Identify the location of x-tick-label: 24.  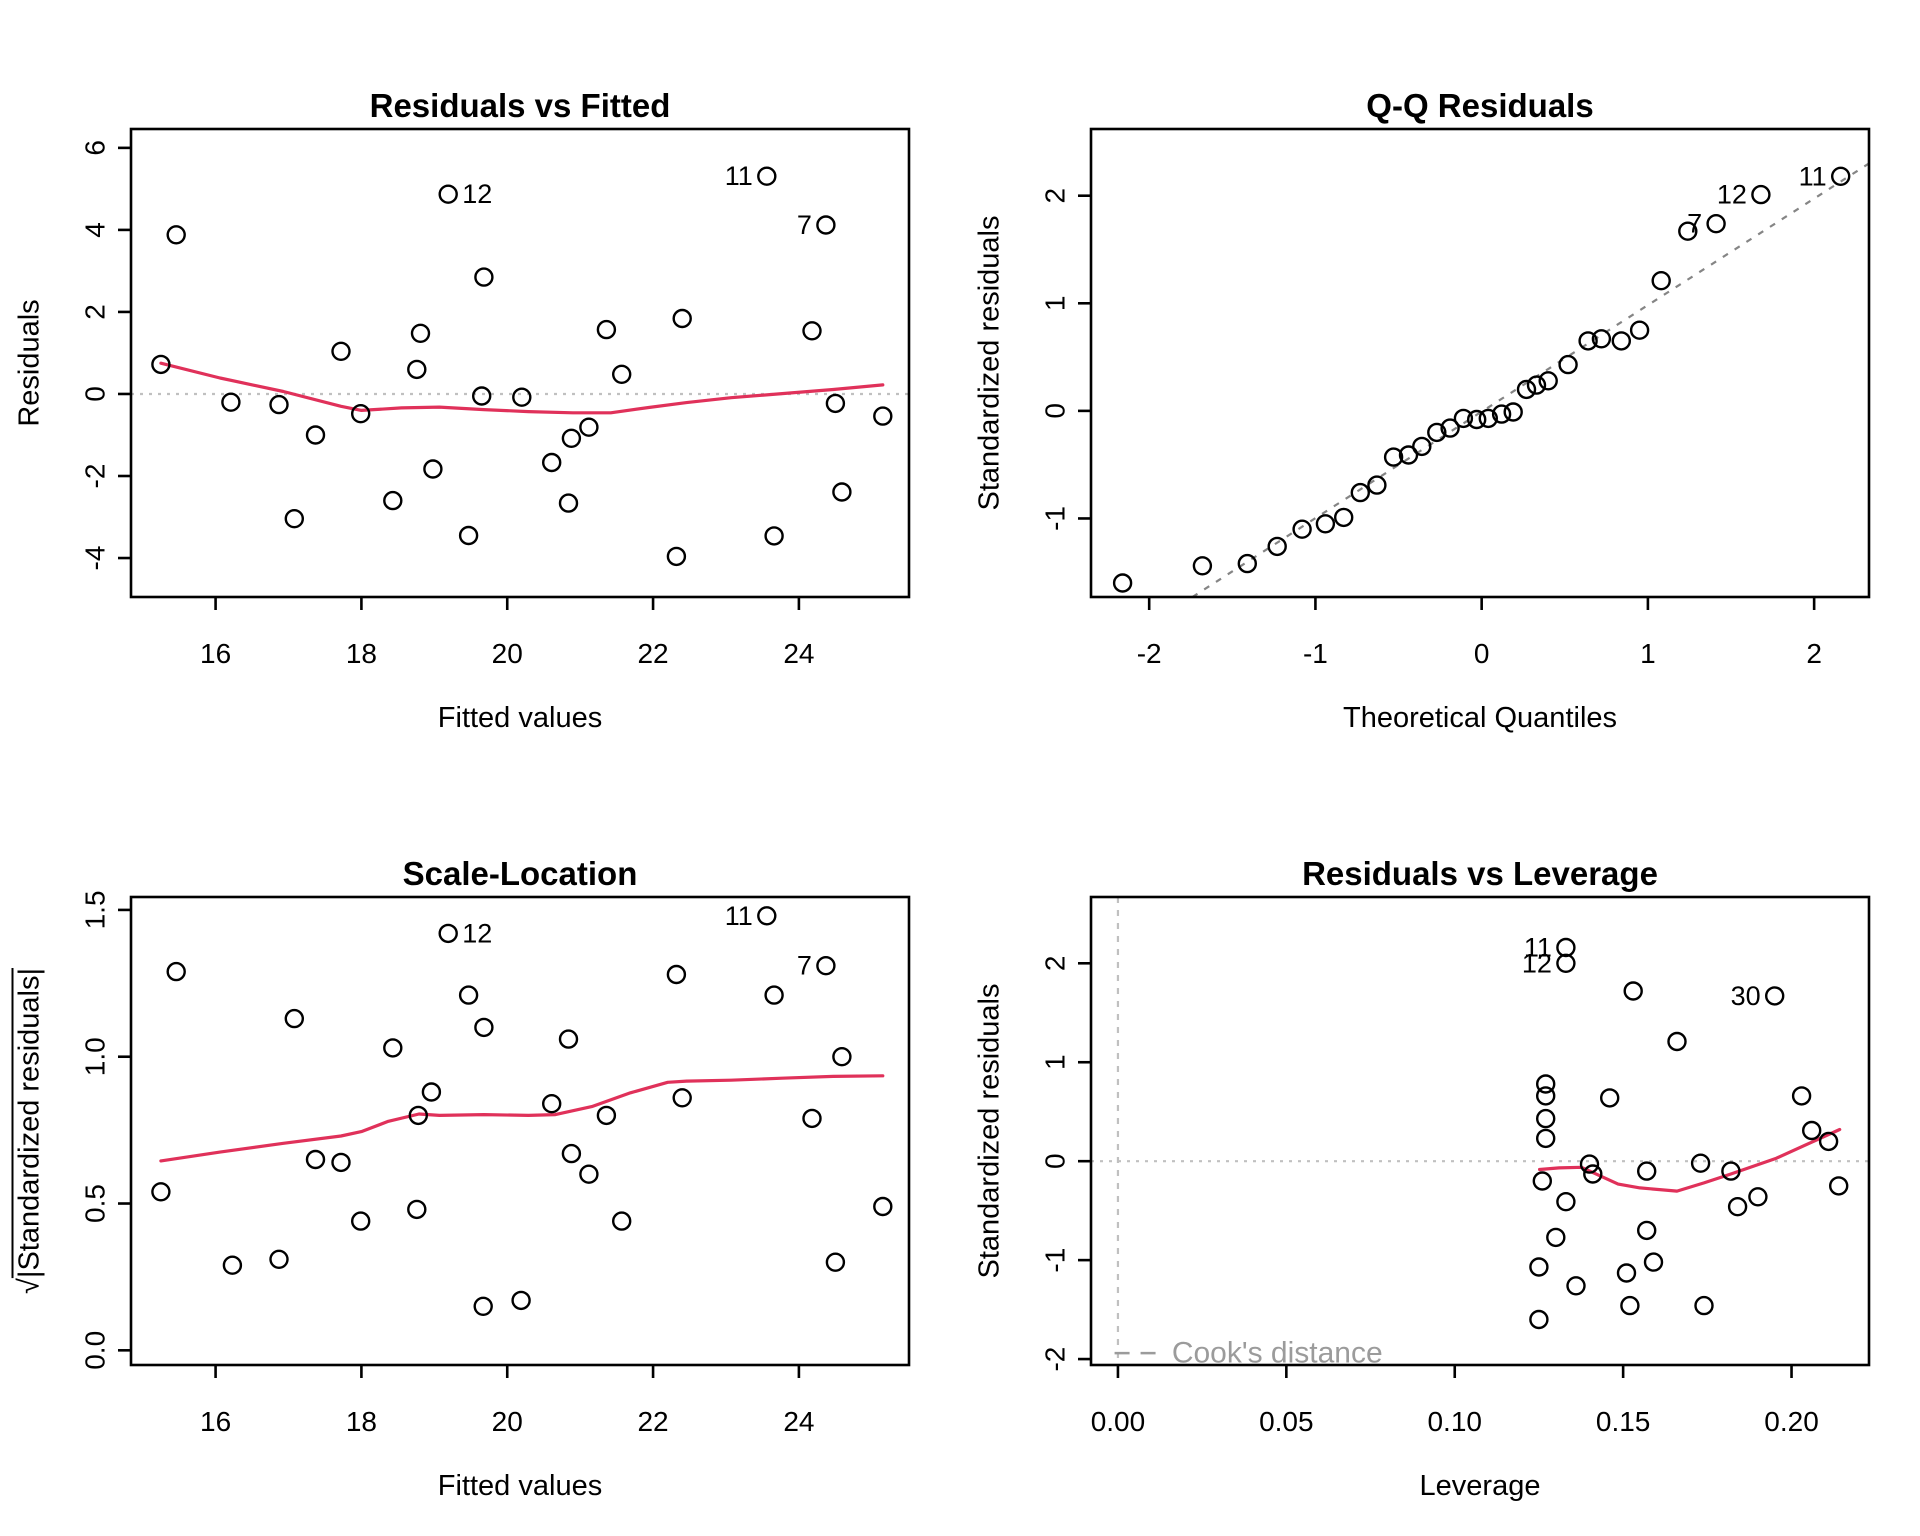
(798, 653).